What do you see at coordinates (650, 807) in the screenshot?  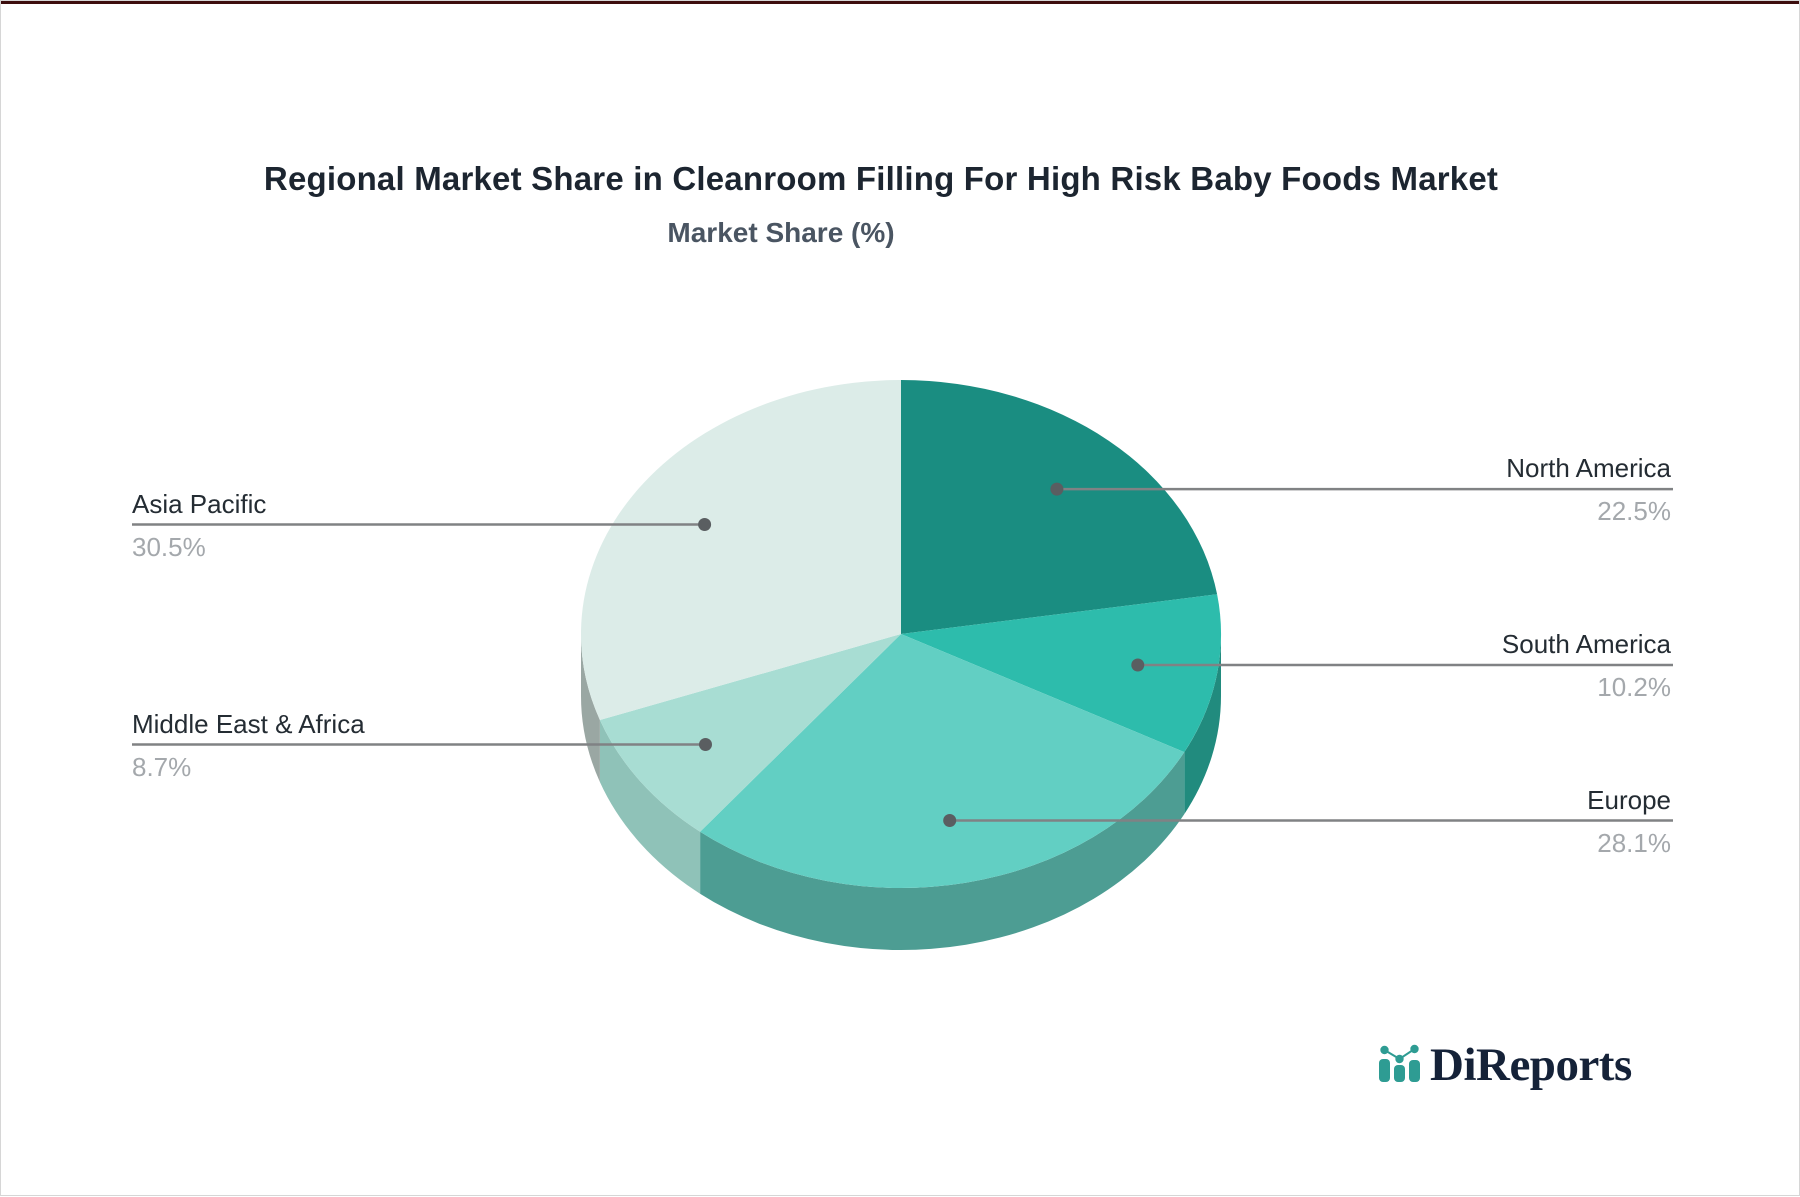 I see `pie-slice-side-middle-east-africa` at bounding box center [650, 807].